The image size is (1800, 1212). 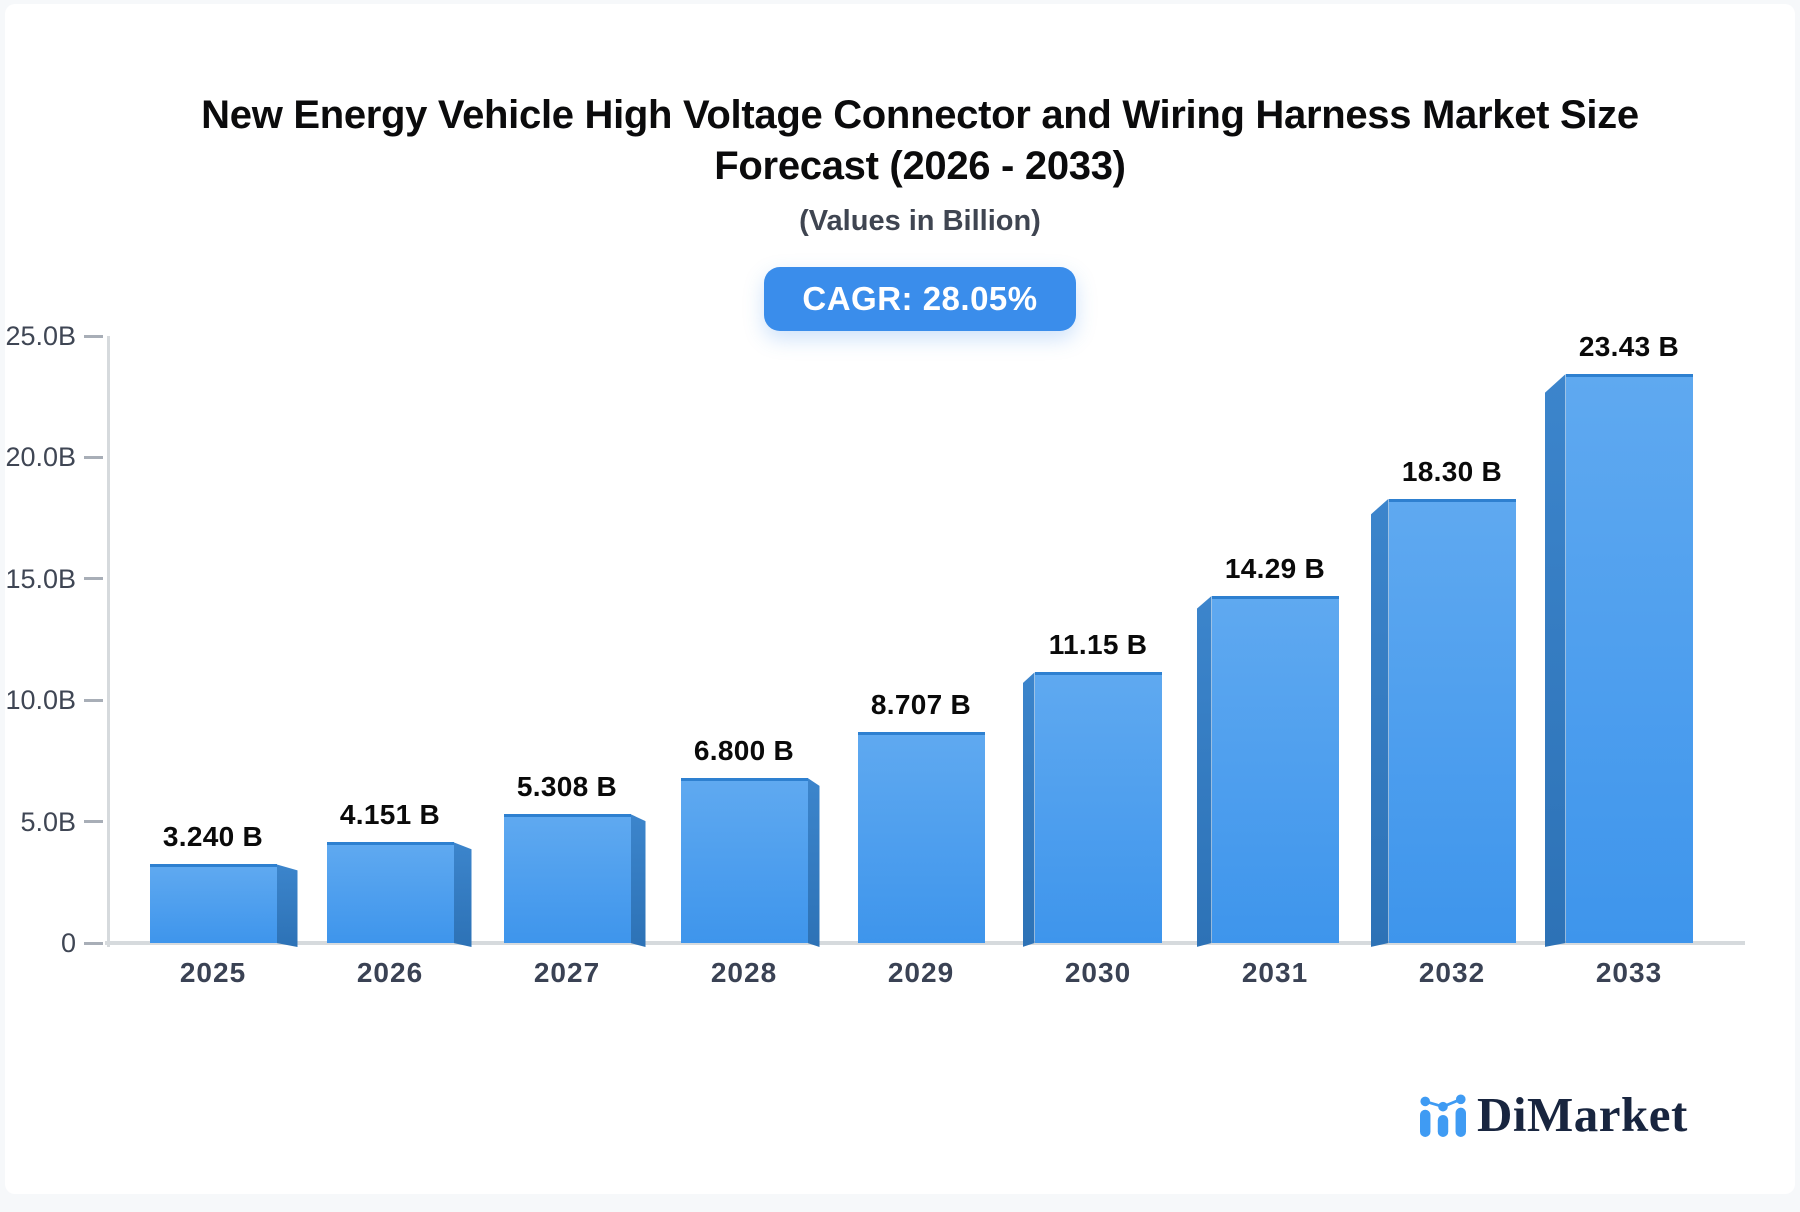 I want to click on bar-group-2027: 5.308 B, so click(x=567, y=857).